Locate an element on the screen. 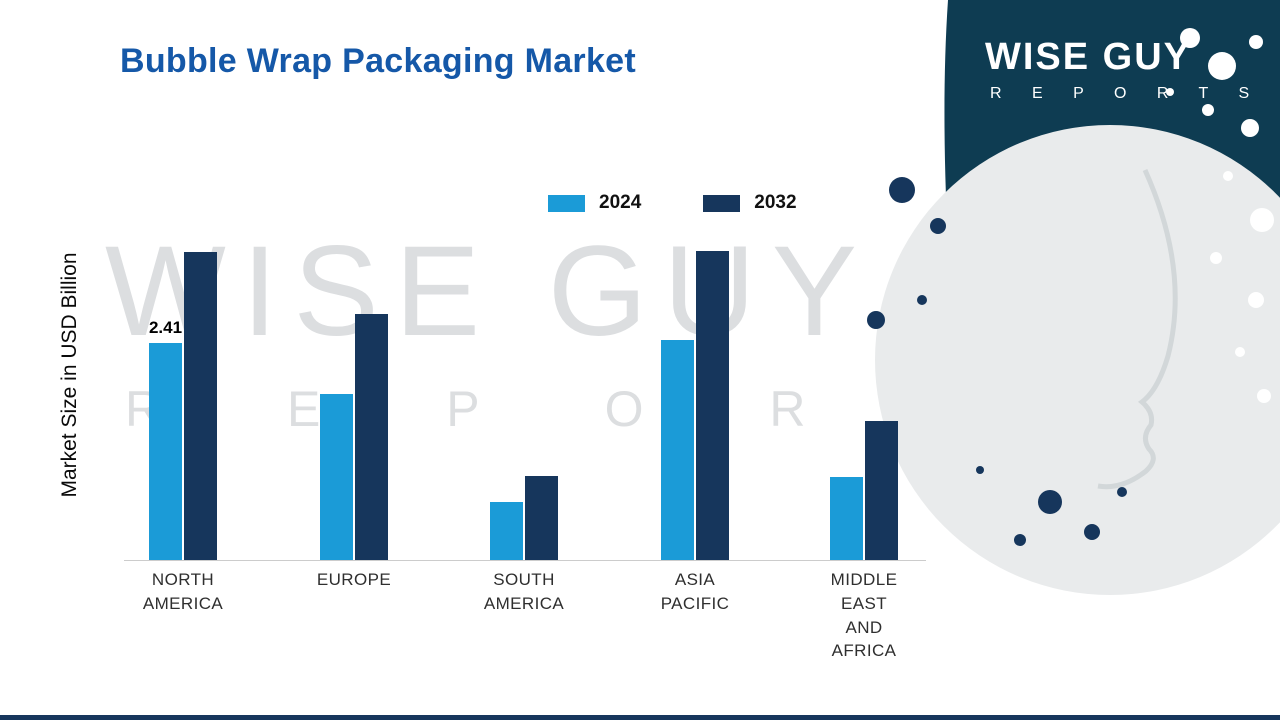 Image resolution: width=1280 pixels, height=720 pixels. white-bubbles is located at coordinates (1220, 215).